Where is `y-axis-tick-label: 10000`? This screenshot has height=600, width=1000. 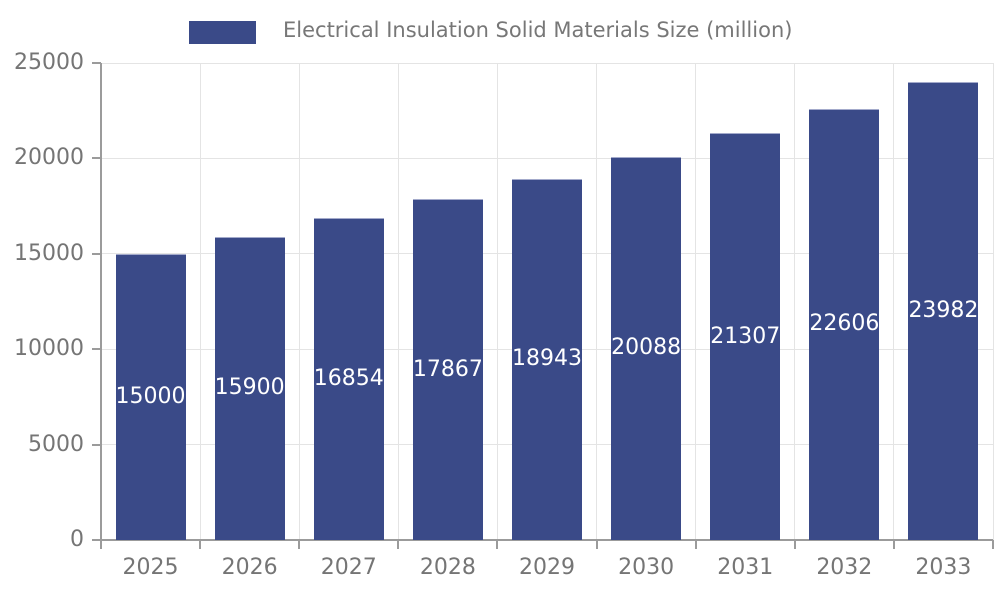 y-axis-tick-label: 10000 is located at coordinates (49, 349).